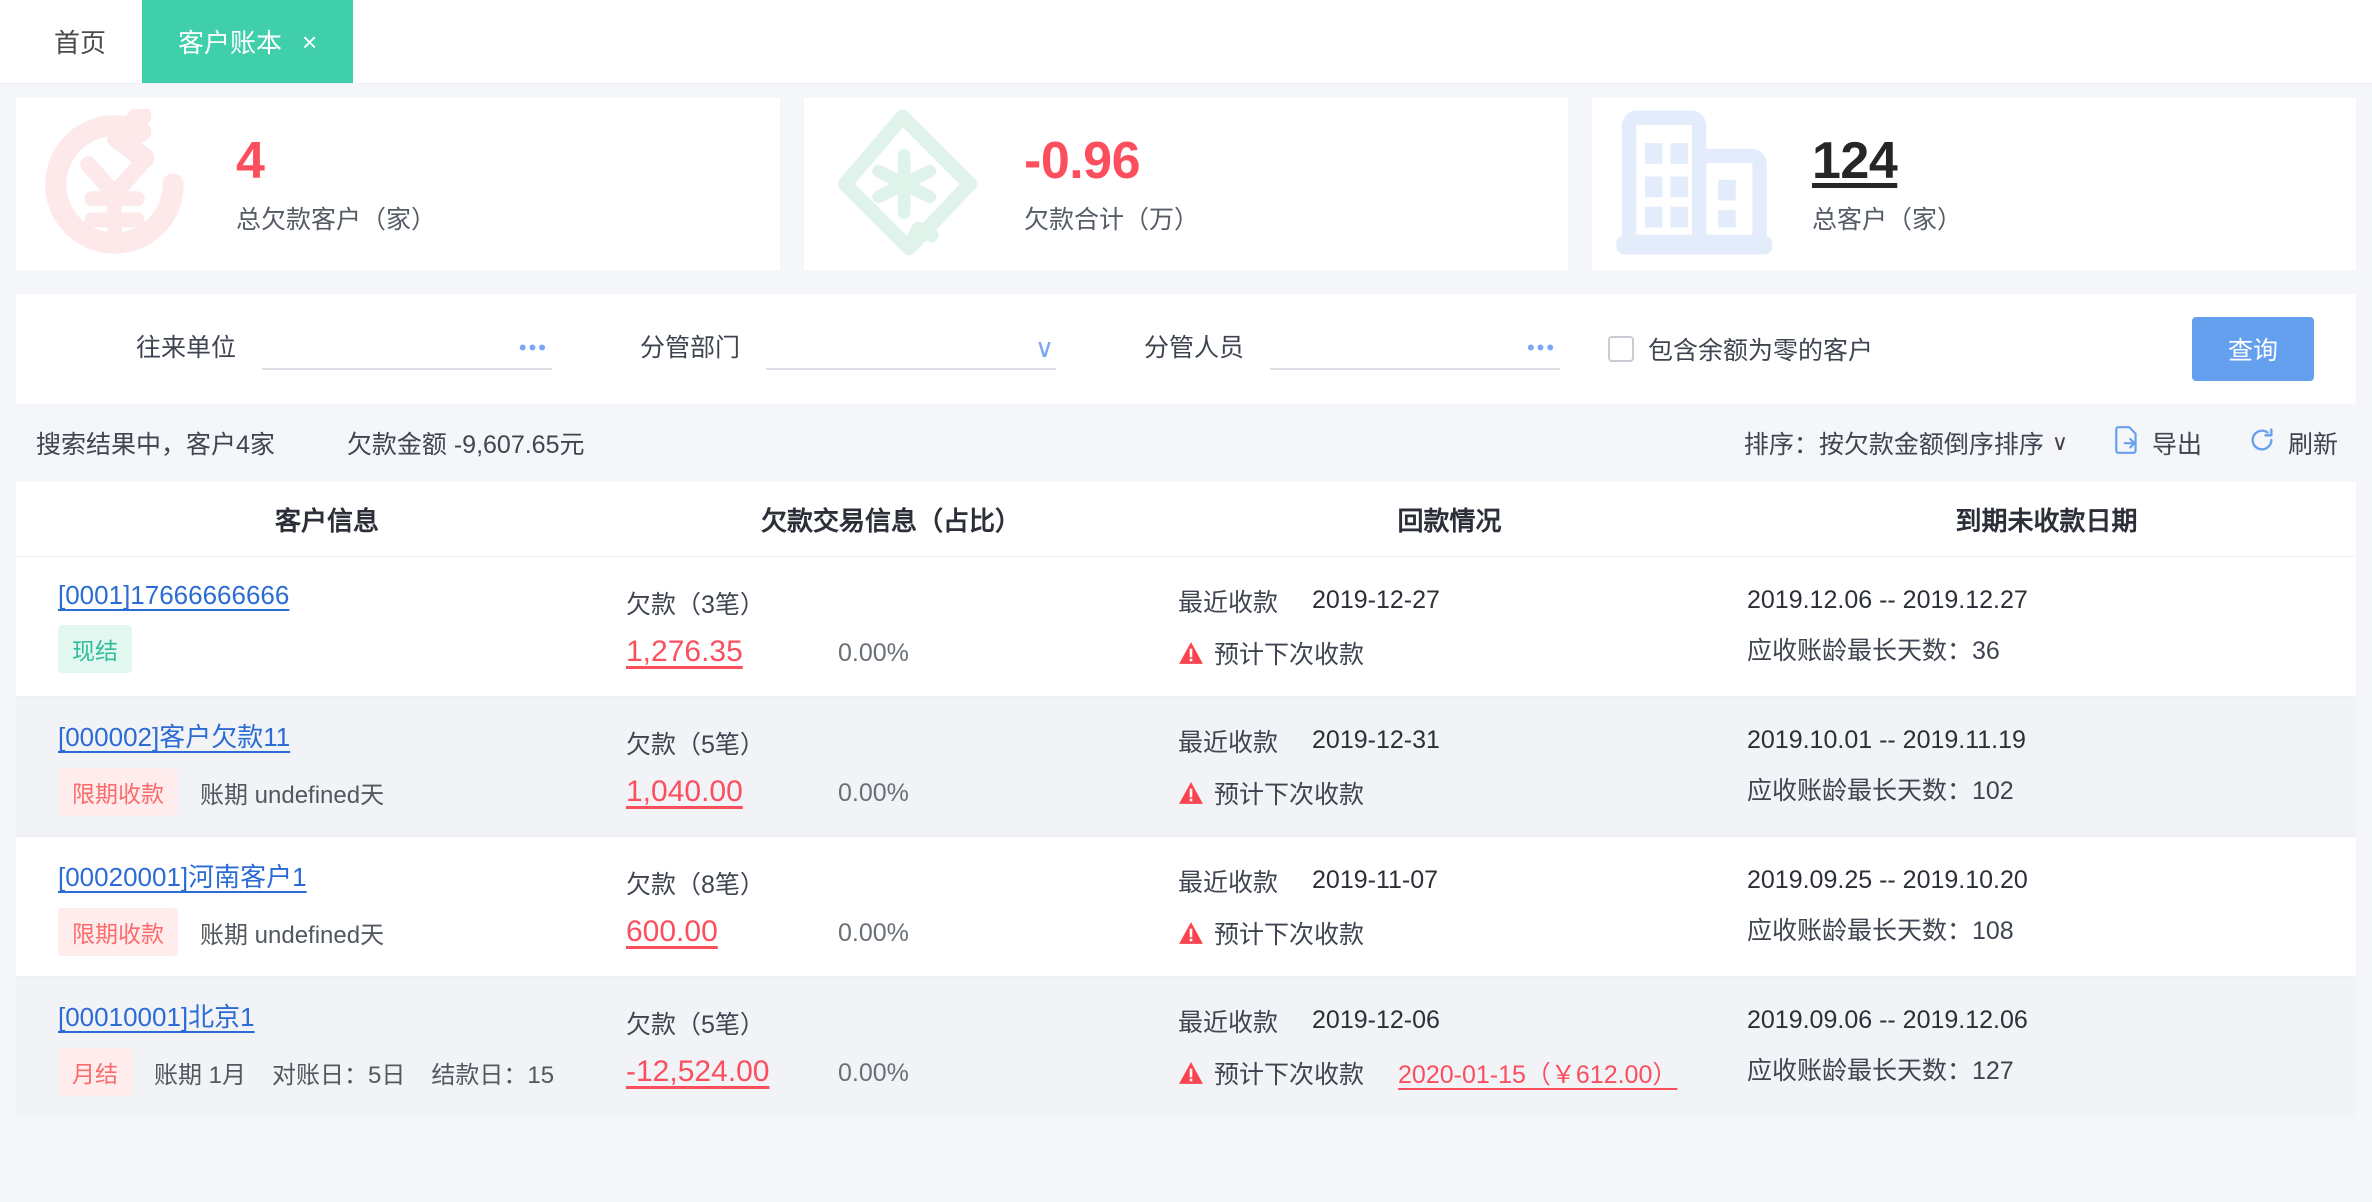 The image size is (2372, 1202). What do you see at coordinates (2293, 443) in the screenshot?
I see `refresh-button: 刷新` at bounding box center [2293, 443].